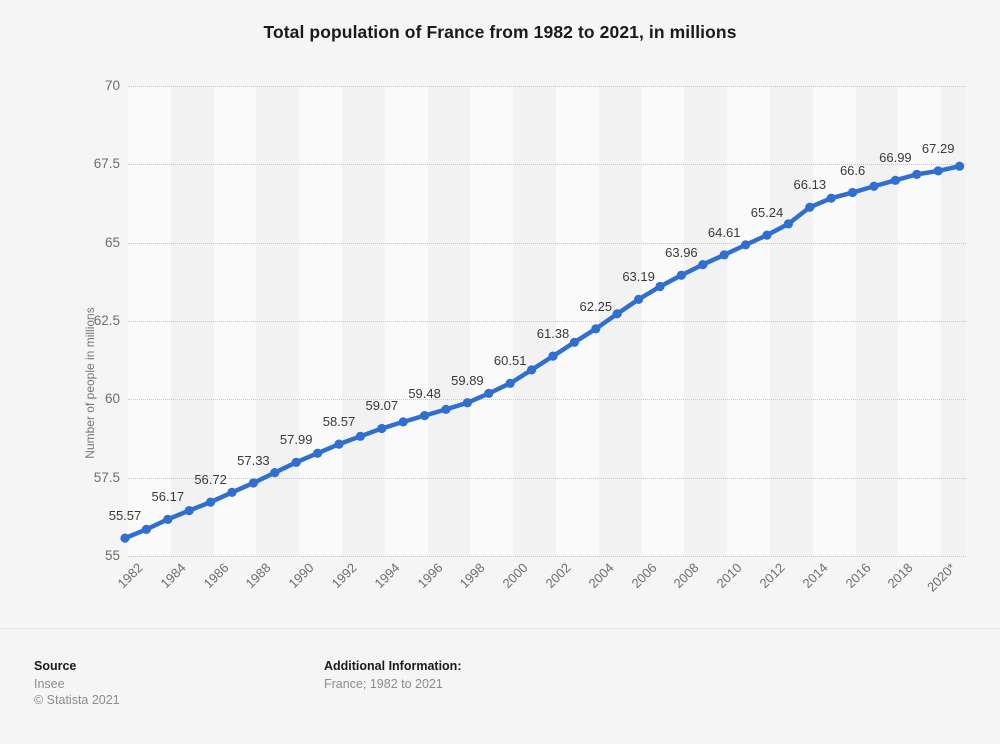 This screenshot has width=1000, height=744. Describe the element at coordinates (393, 666) in the screenshot. I see `additional-information-heading: Additional Information:` at that location.